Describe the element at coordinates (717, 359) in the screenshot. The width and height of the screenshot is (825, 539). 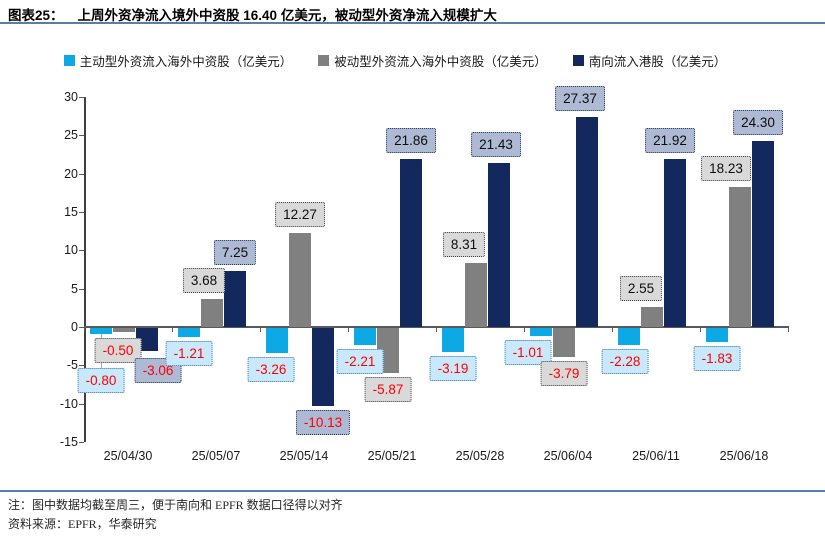
I see `data-label-25/06/18-series0: -1.83` at that location.